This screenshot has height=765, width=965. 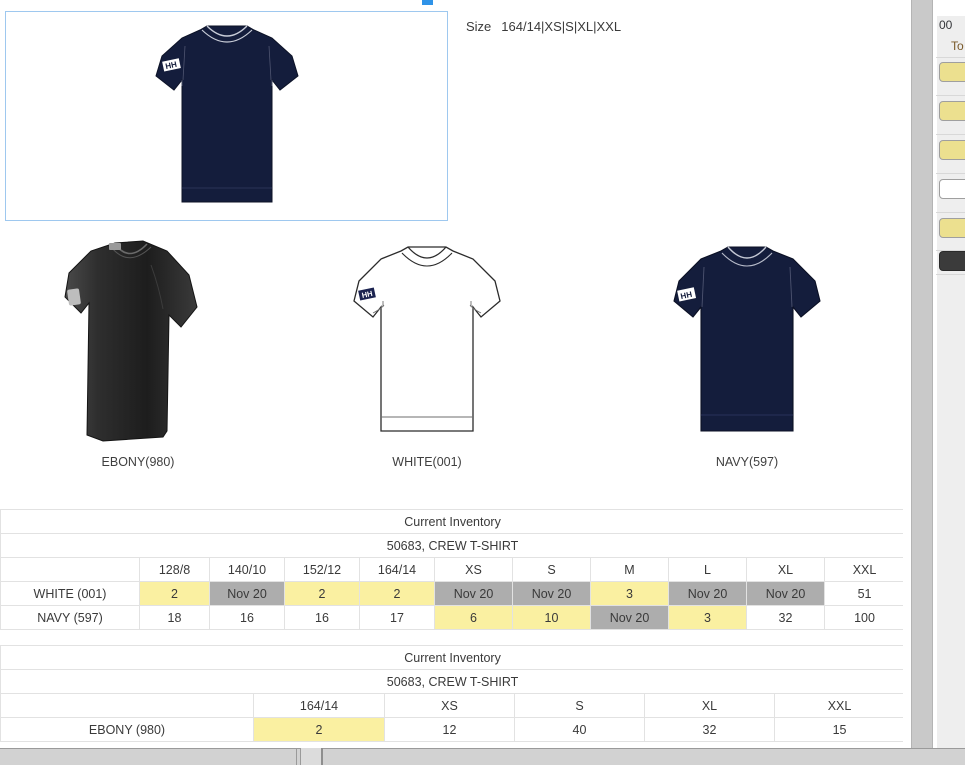 I want to click on inv-cell: 32, so click(x=785, y=617).